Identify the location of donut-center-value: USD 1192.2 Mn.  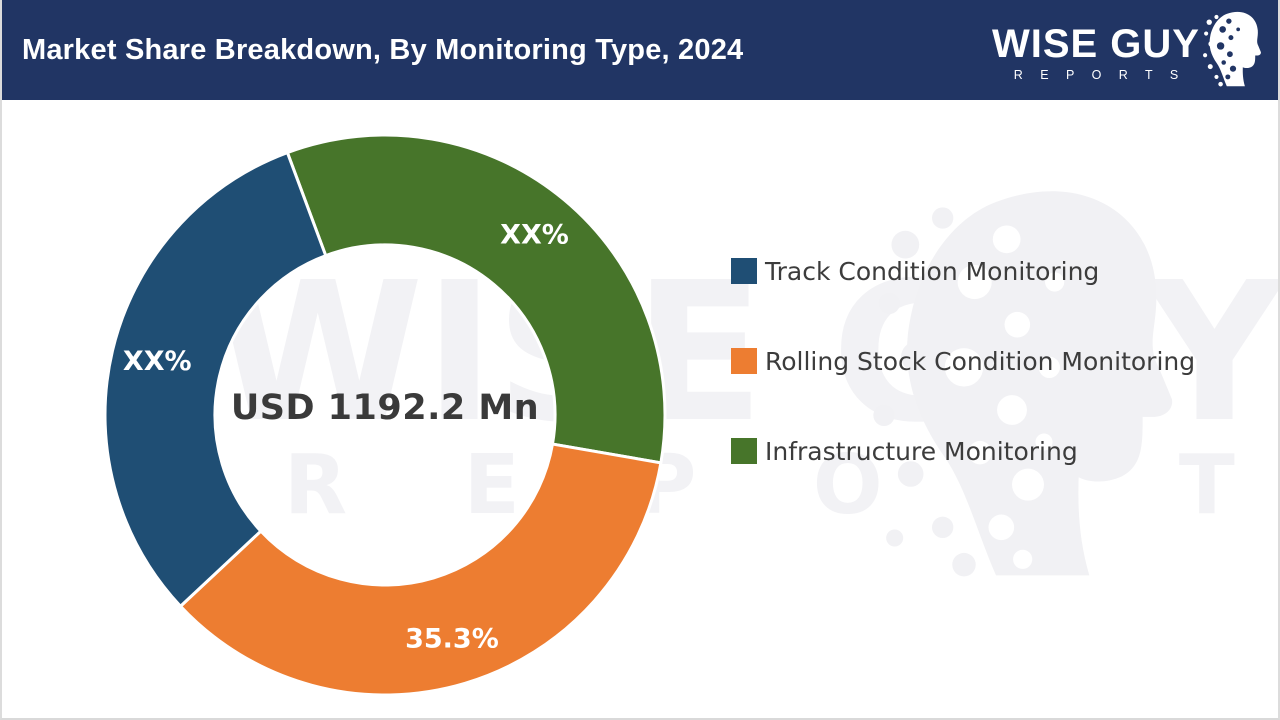
(385, 408).